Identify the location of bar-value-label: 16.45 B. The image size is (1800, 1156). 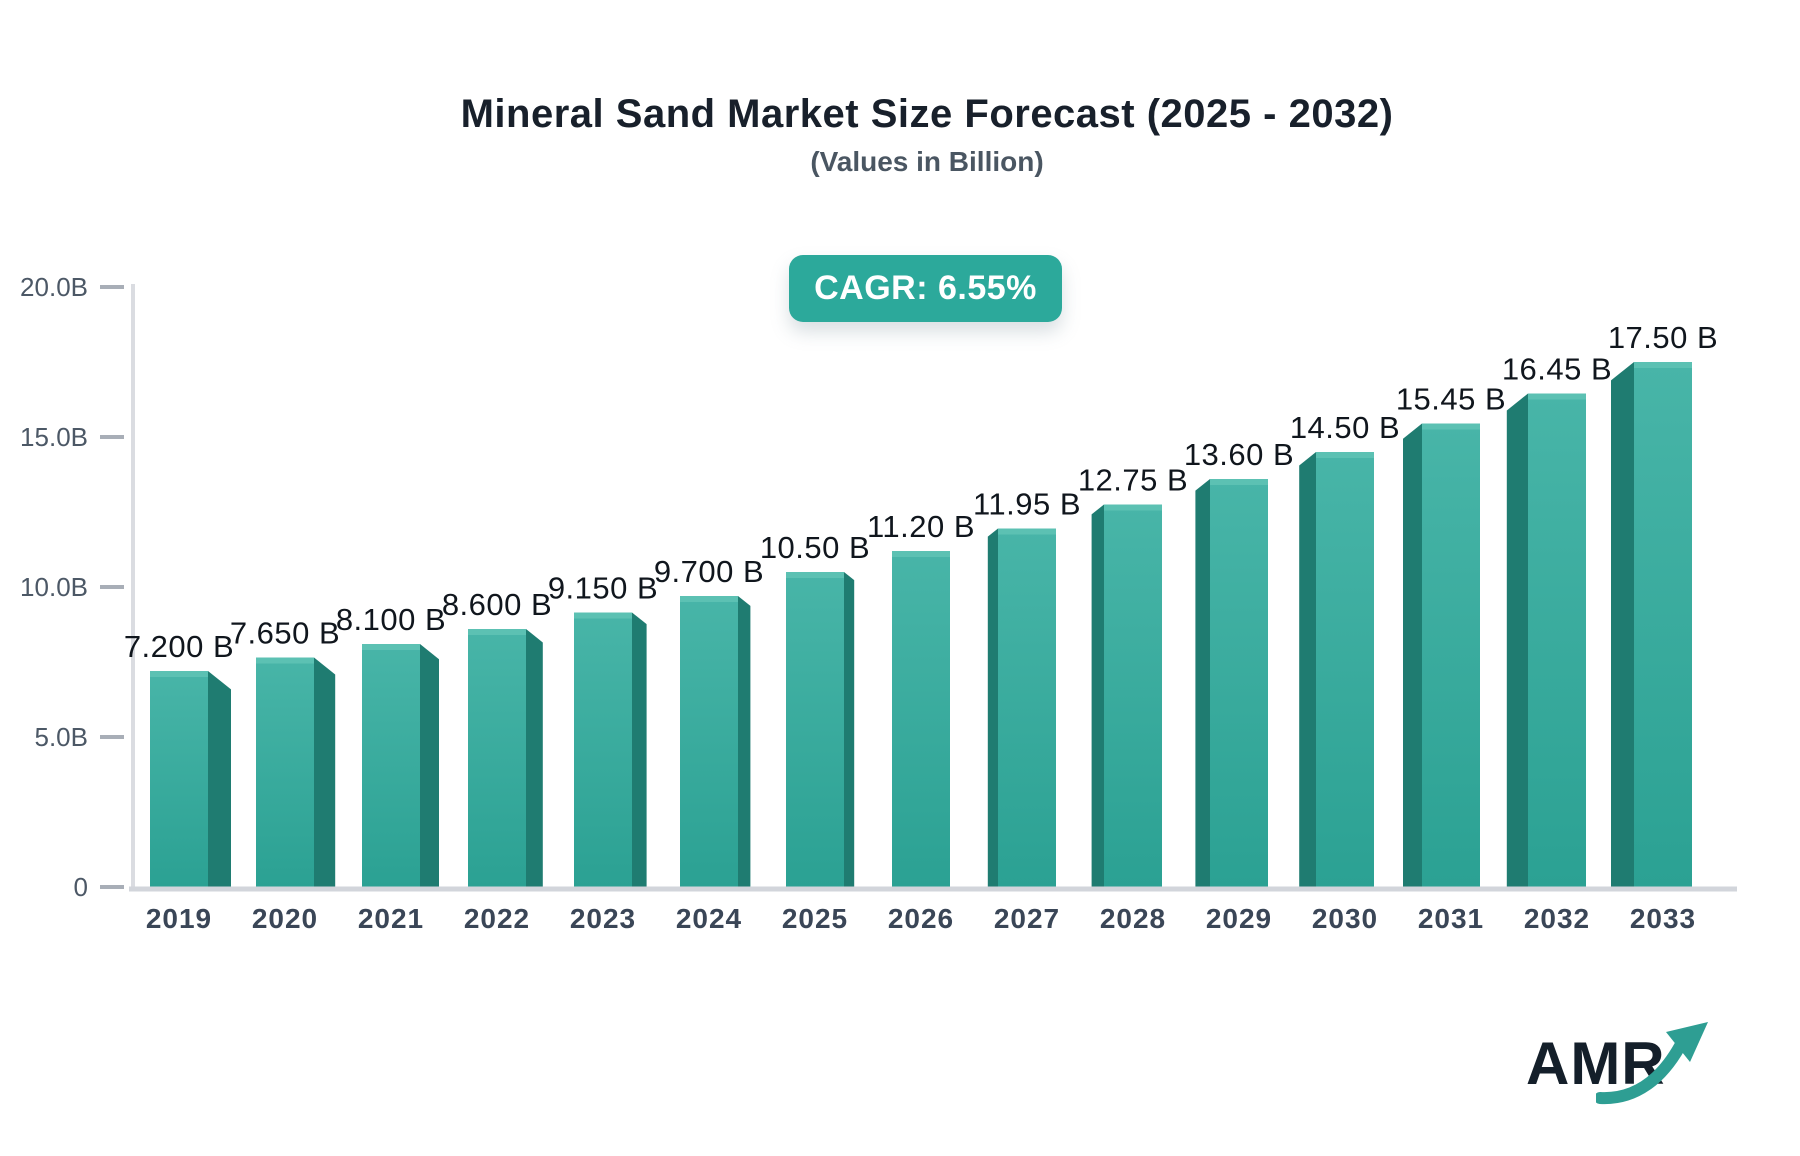
(1557, 369).